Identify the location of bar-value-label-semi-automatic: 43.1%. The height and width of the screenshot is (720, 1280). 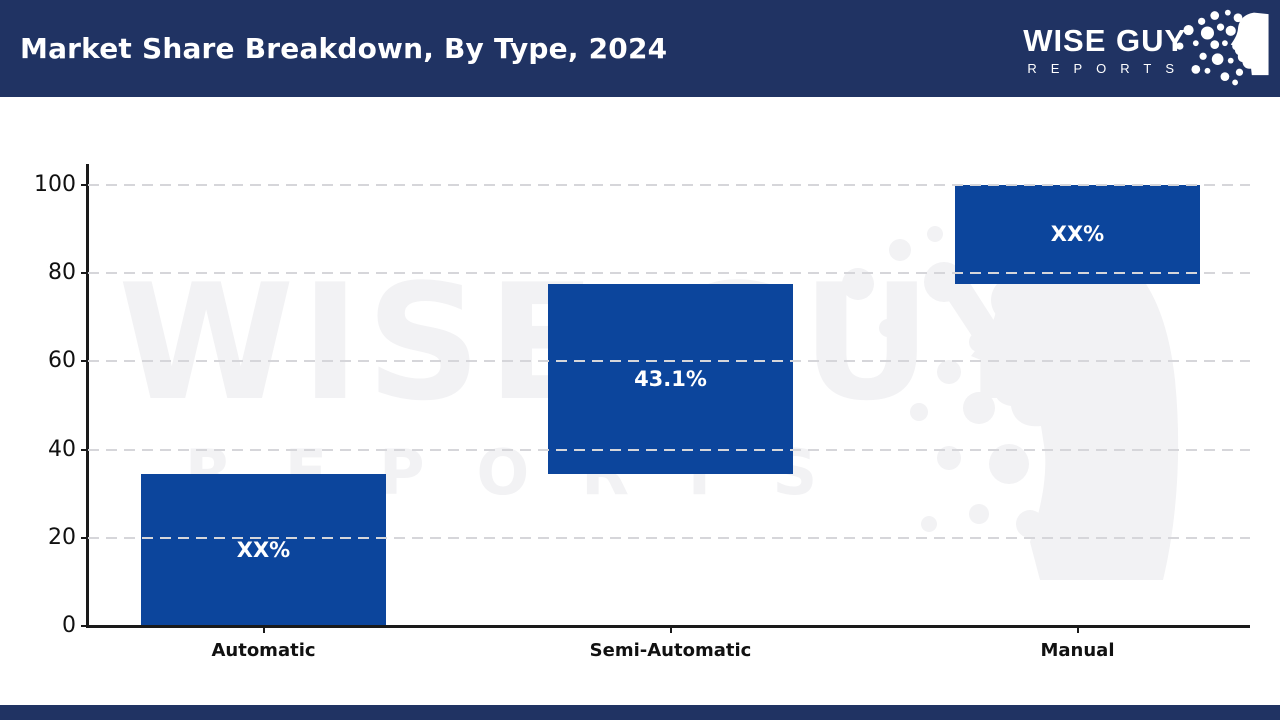
(670, 378).